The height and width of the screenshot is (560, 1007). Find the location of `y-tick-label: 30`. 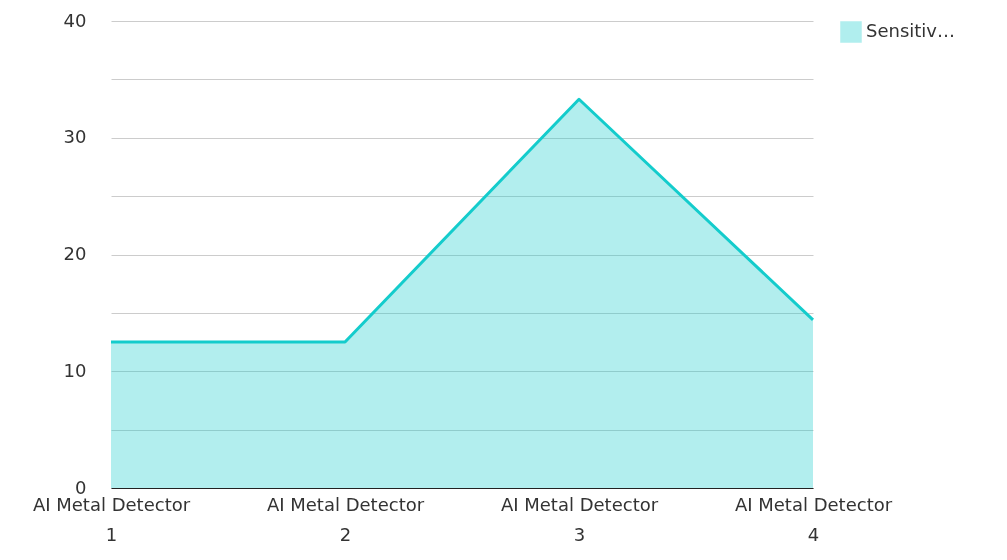

y-tick-label: 30 is located at coordinates (75, 137).